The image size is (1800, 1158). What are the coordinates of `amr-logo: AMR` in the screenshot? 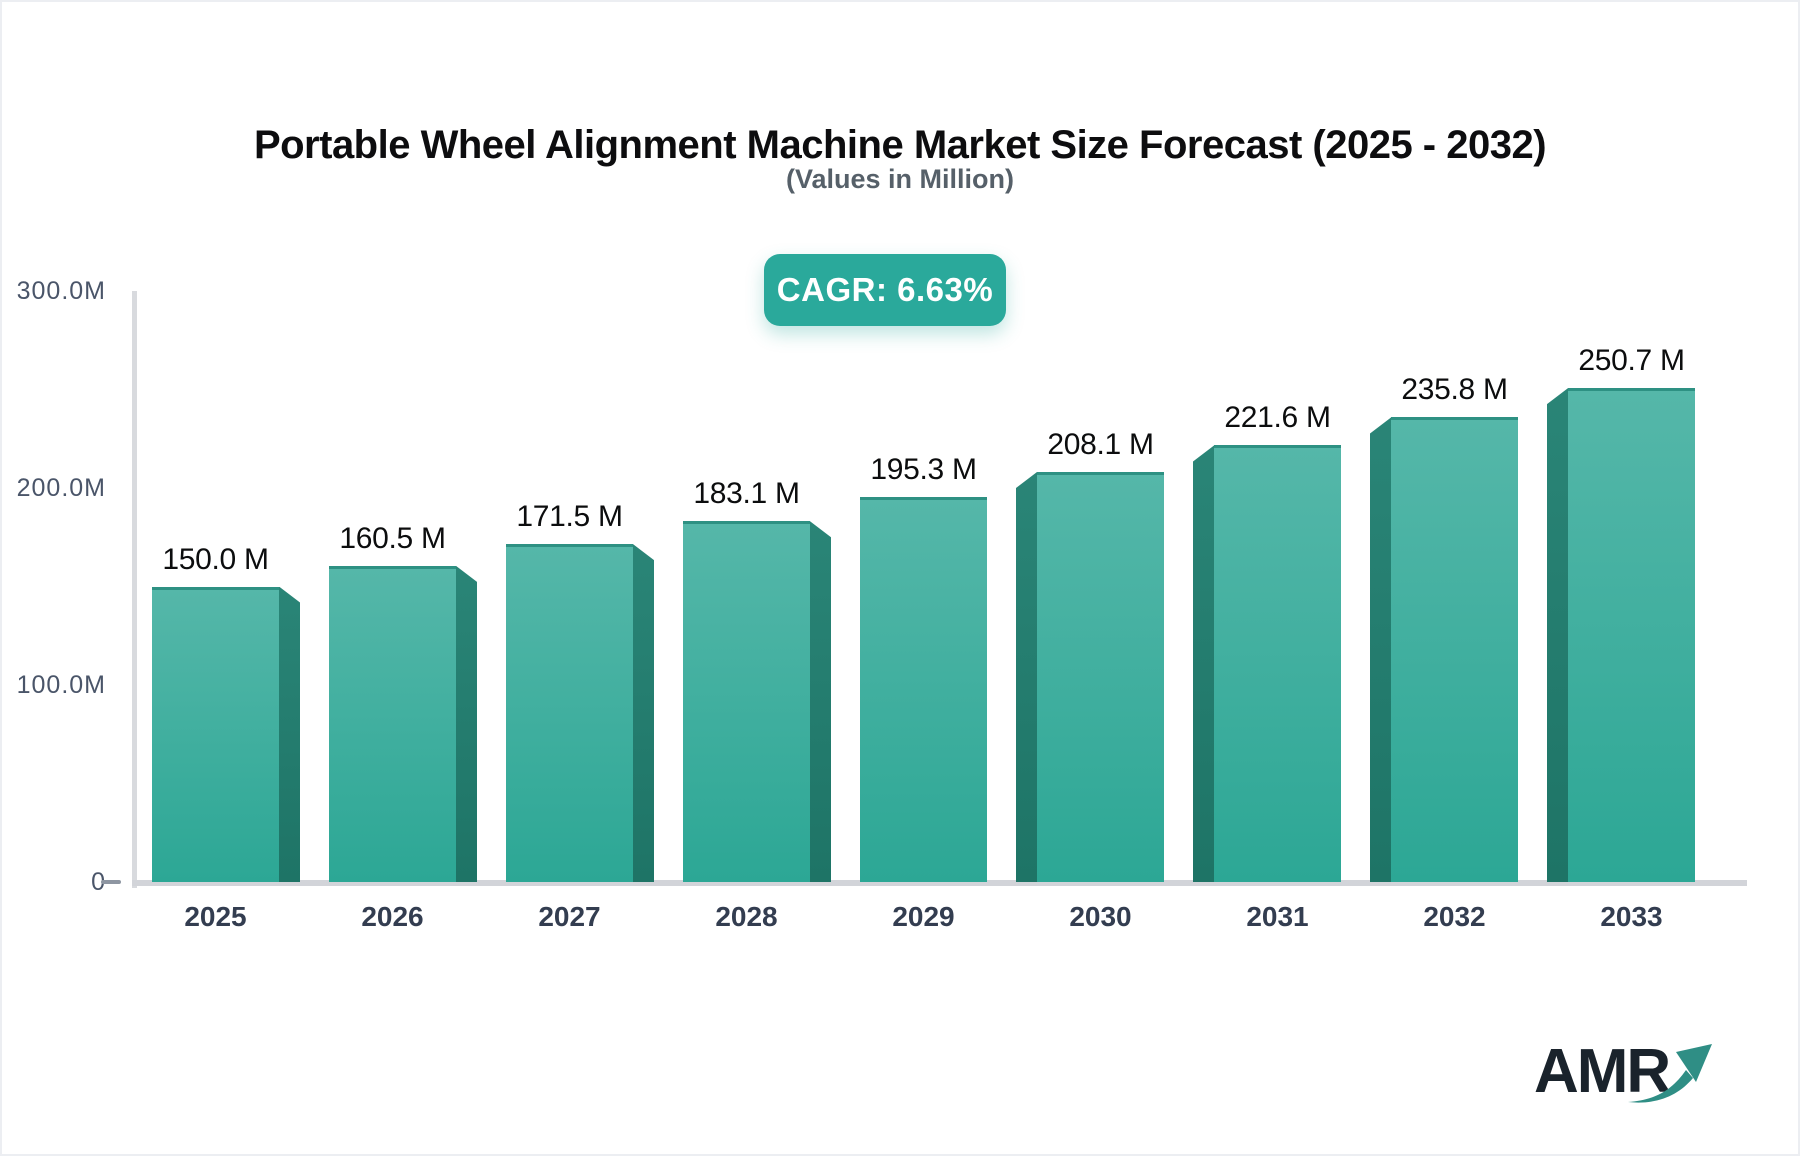 It's located at (1628, 1077).